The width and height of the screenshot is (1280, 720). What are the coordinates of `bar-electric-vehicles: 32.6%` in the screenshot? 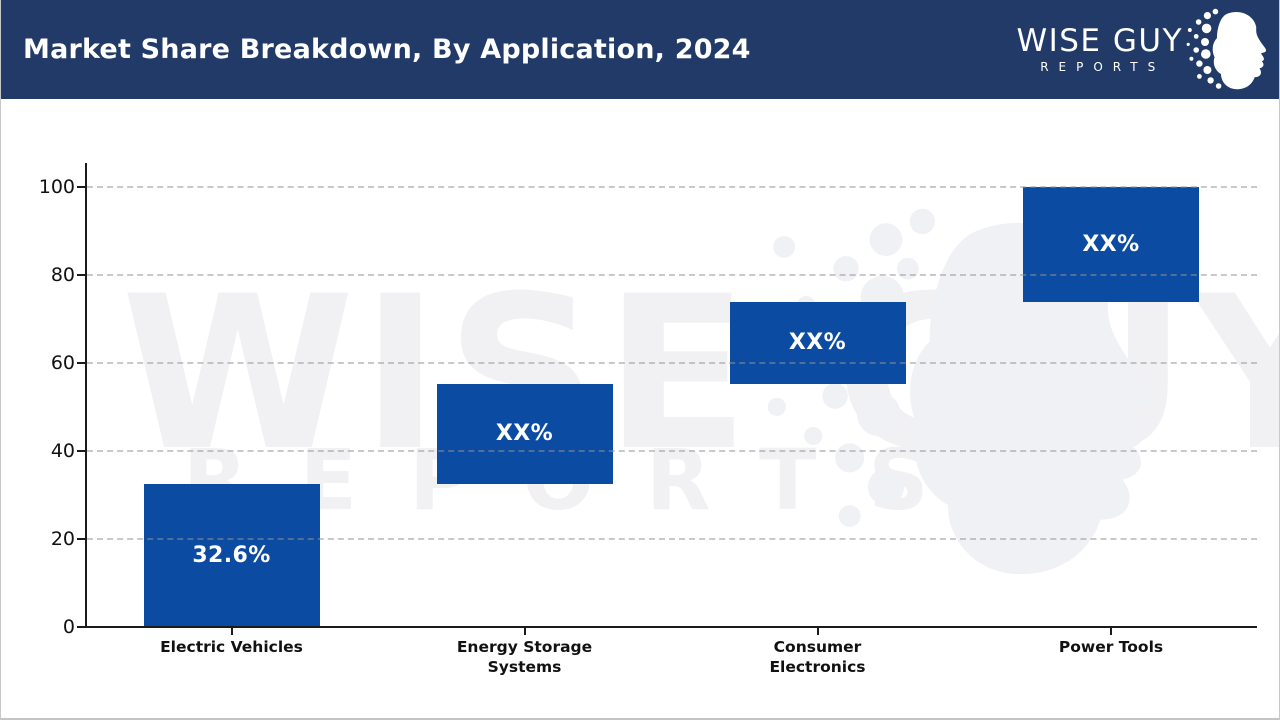 It's located at (231, 555).